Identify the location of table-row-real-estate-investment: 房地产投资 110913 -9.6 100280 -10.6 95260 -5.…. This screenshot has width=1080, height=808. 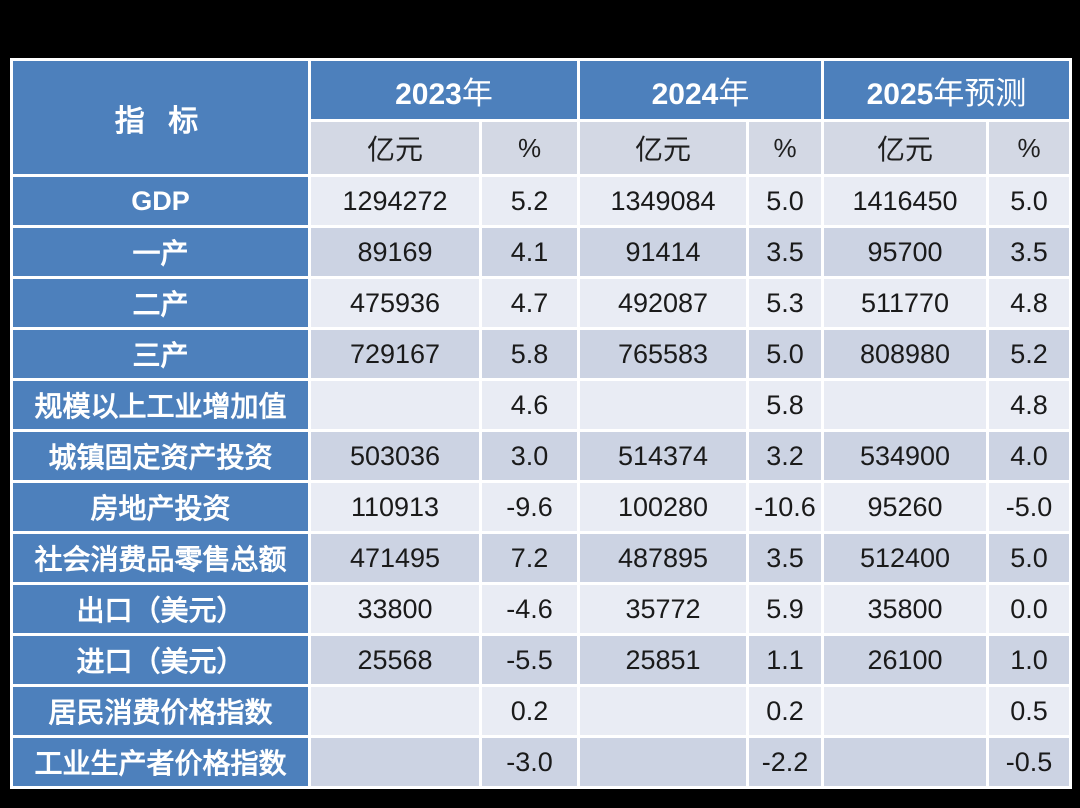
(541, 507).